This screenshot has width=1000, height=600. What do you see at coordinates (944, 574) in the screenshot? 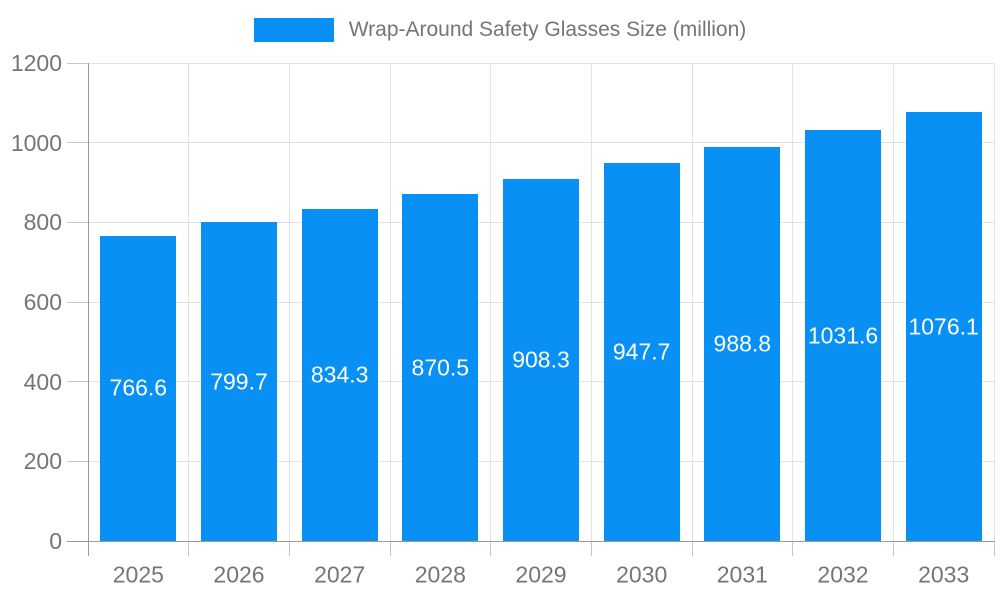
I see `x-tick-label: 2033` at bounding box center [944, 574].